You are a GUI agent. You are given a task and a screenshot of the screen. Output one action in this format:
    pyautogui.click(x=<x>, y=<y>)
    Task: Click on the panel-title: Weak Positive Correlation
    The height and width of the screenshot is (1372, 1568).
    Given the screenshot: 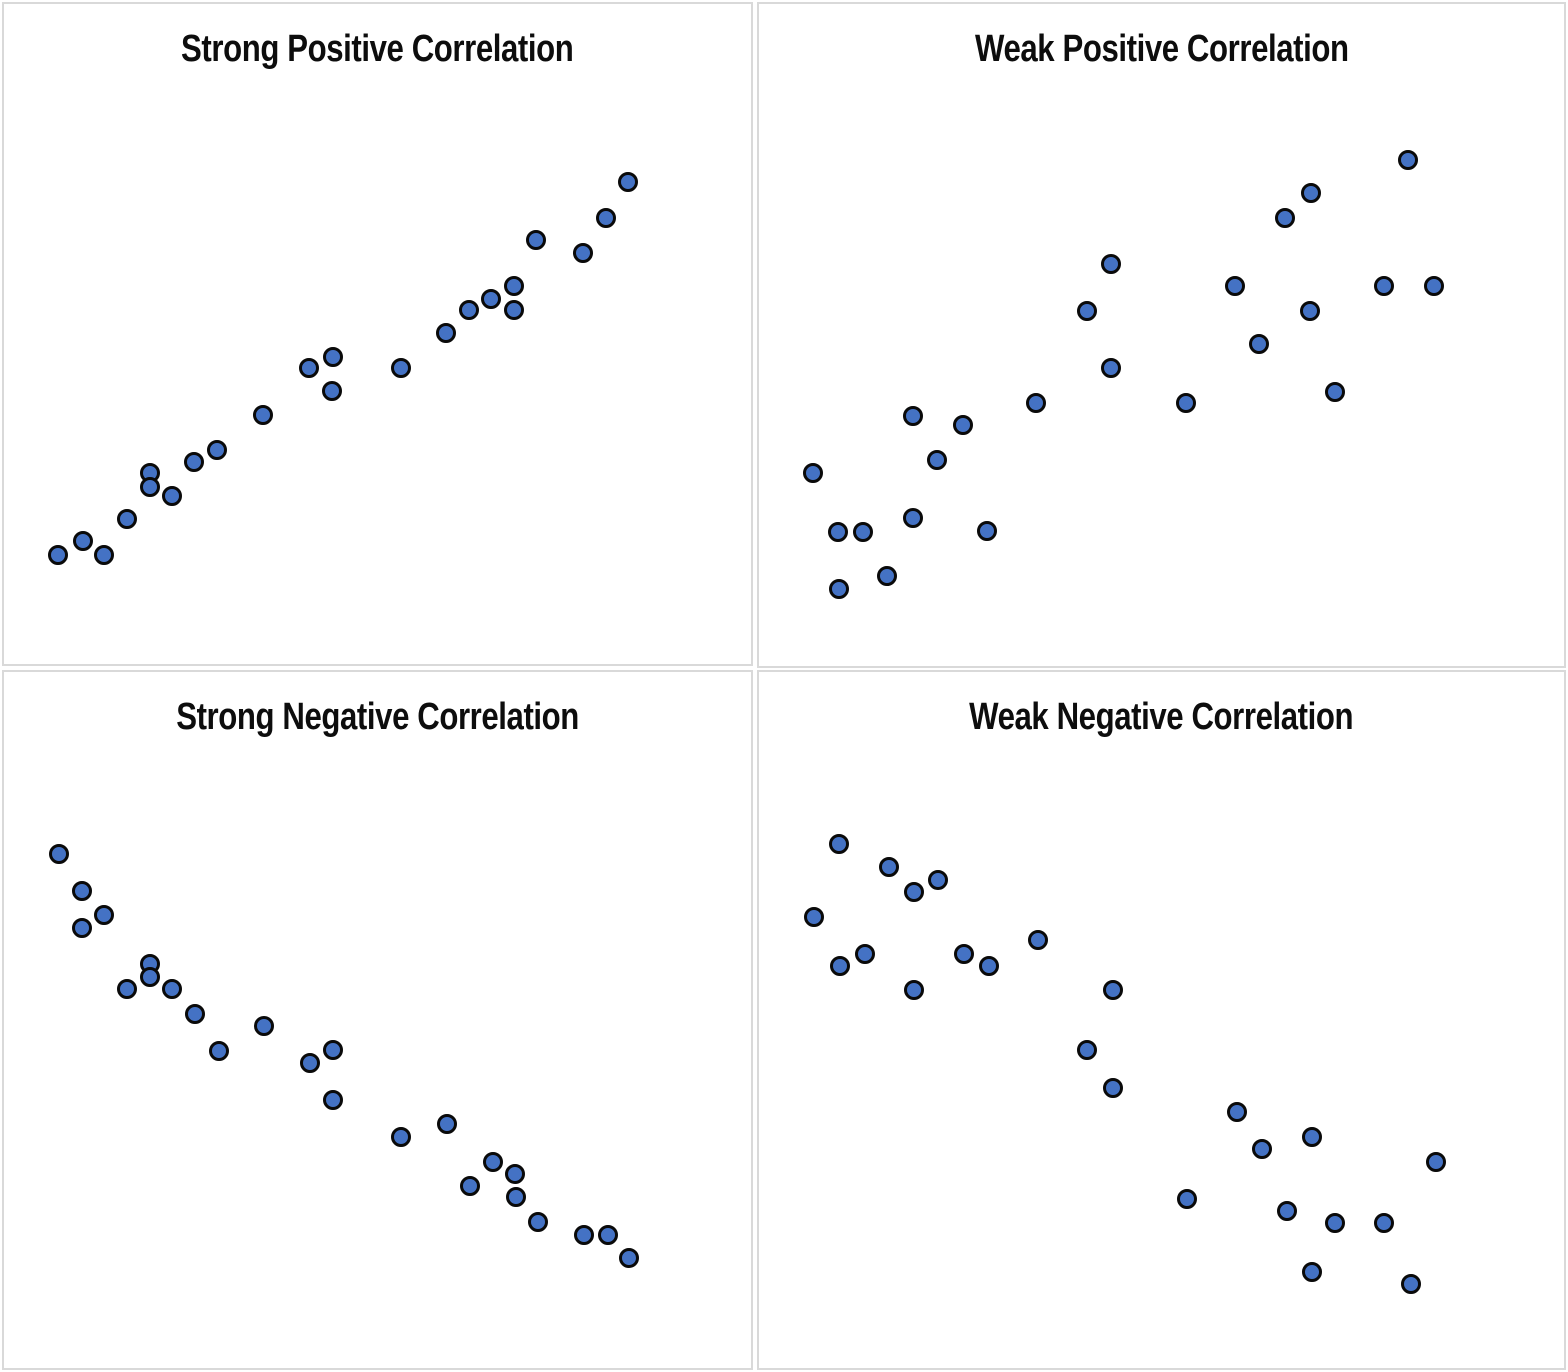 What is the action you would take?
    pyautogui.click(x=1161, y=49)
    